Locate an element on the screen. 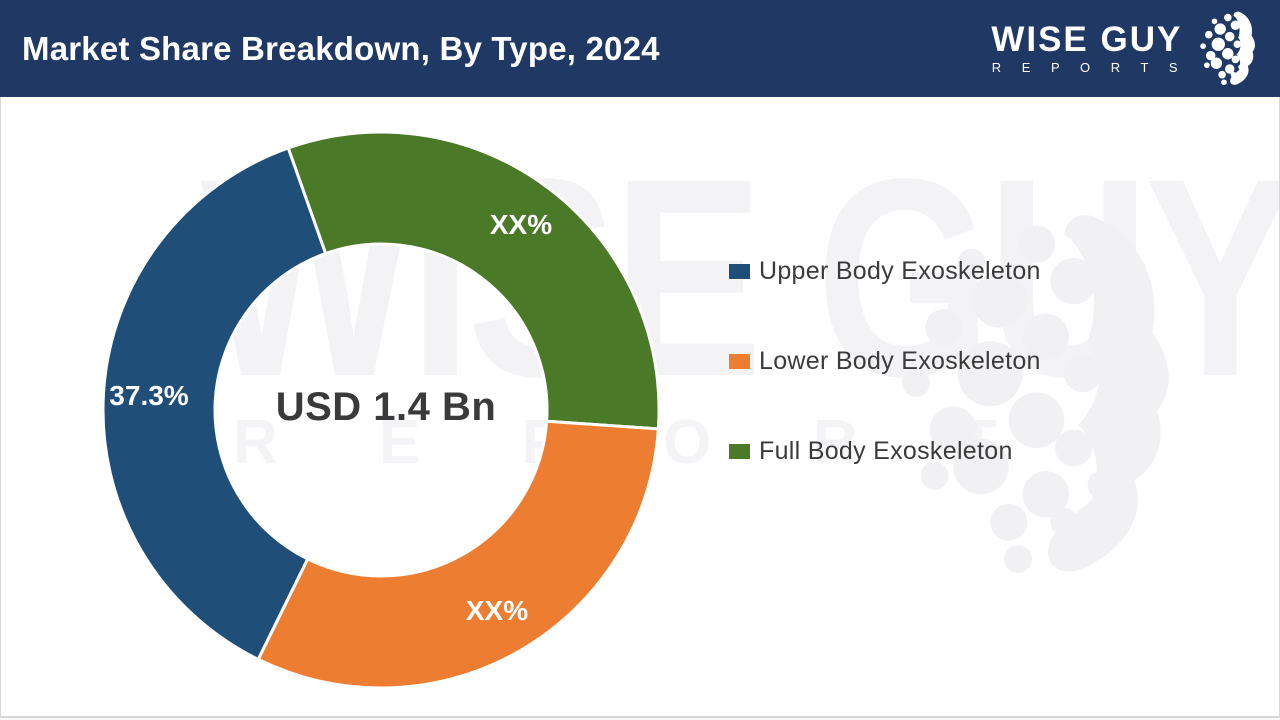  legend-item: Lower Body Exoskeleton is located at coordinates (885, 361).